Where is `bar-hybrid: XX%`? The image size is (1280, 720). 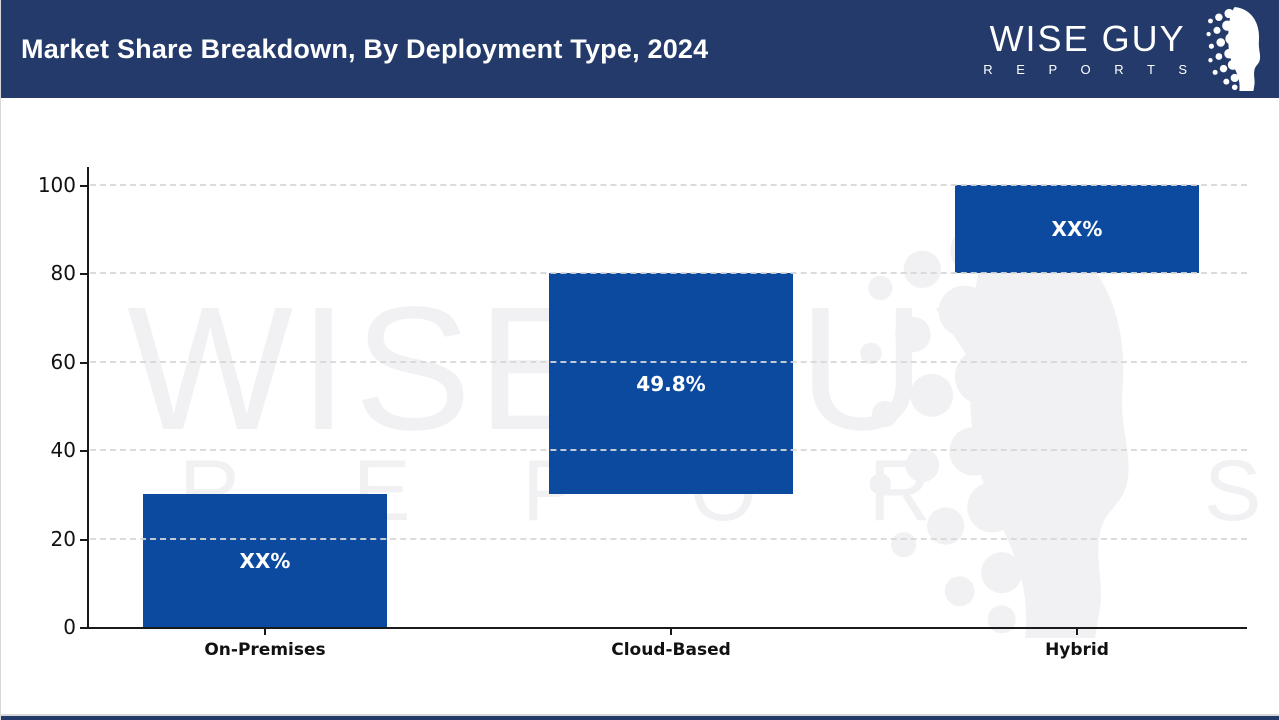 bar-hybrid: XX% is located at coordinates (1077, 229).